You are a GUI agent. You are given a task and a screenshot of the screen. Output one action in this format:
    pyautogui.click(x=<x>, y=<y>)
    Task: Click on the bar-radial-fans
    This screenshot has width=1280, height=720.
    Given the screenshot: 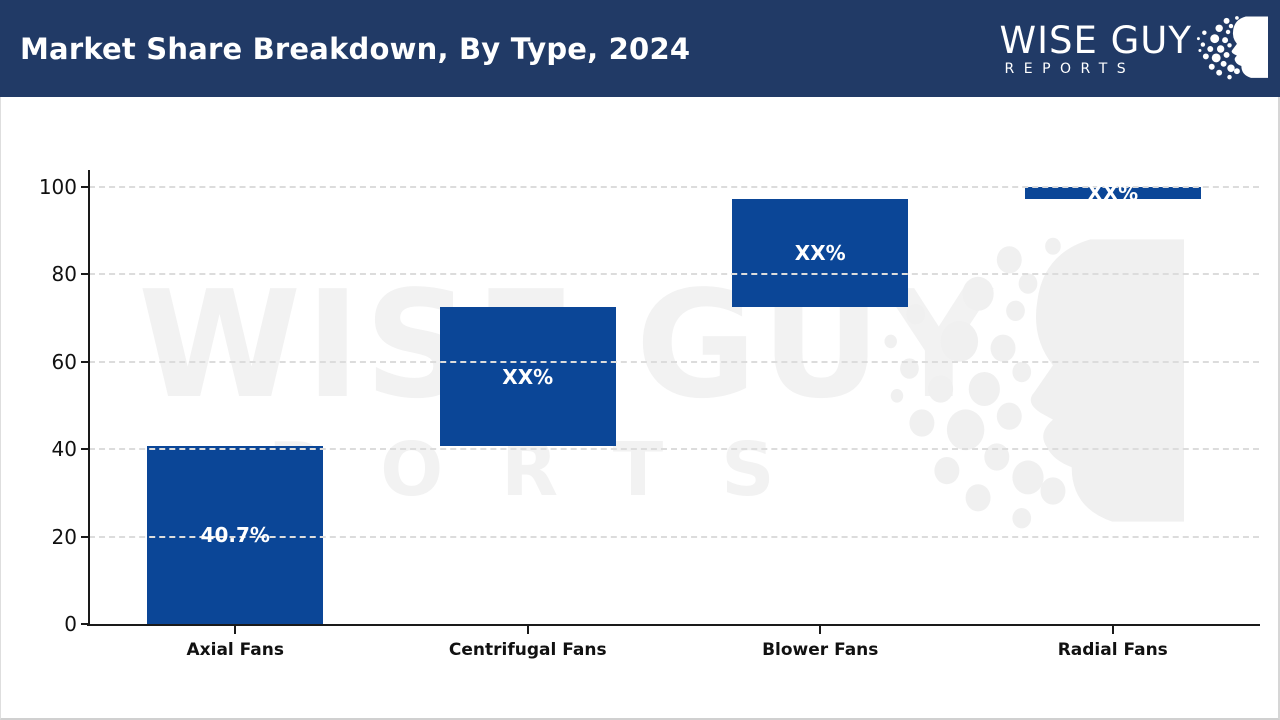 What is the action you would take?
    pyautogui.click(x=1112, y=193)
    